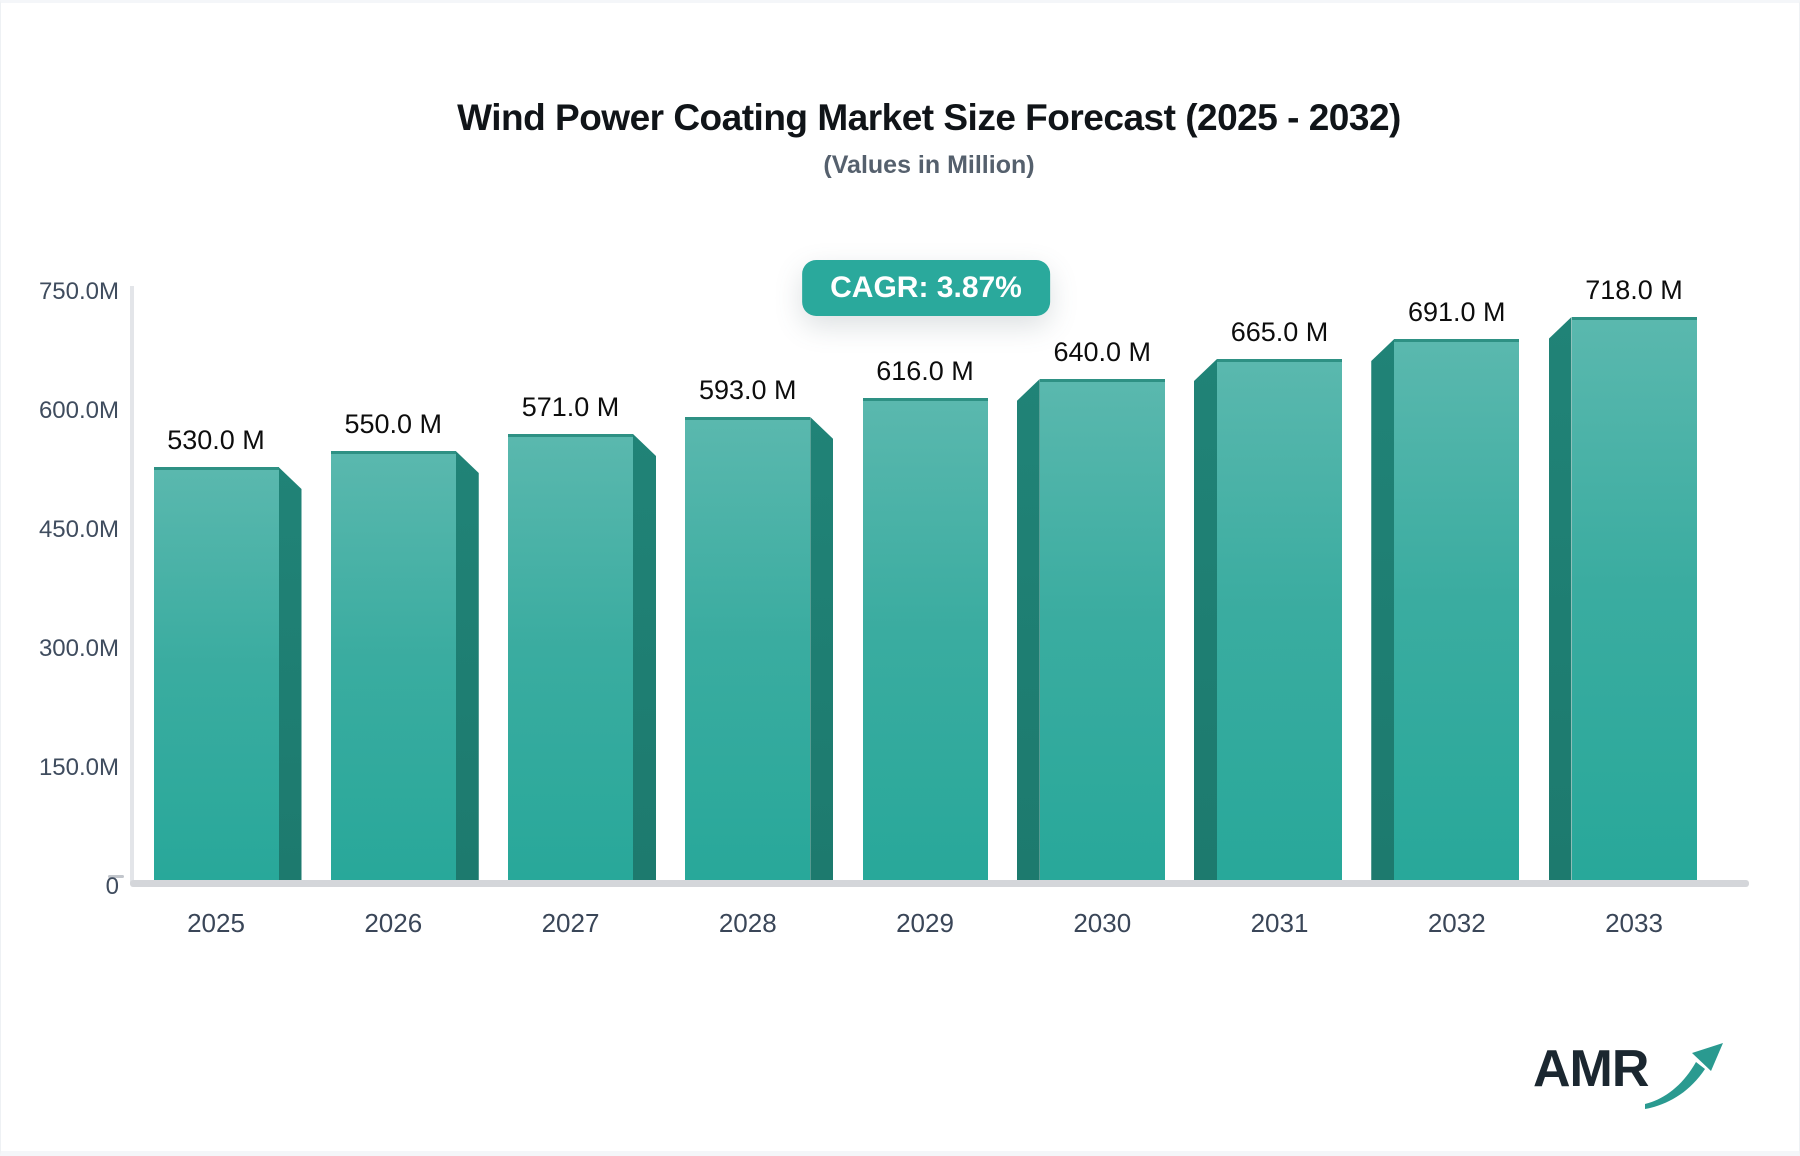  What do you see at coordinates (1102, 352) in the screenshot?
I see `bar-value-label: 640.0 M` at bounding box center [1102, 352].